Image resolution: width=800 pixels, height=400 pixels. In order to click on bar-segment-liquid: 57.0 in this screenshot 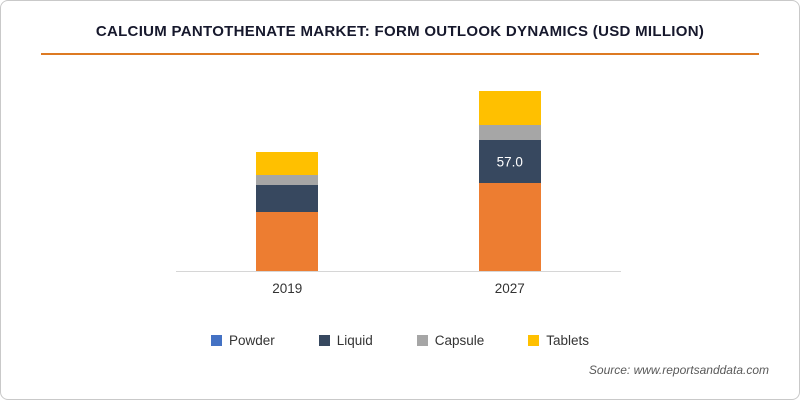, I will do `click(509, 161)`.